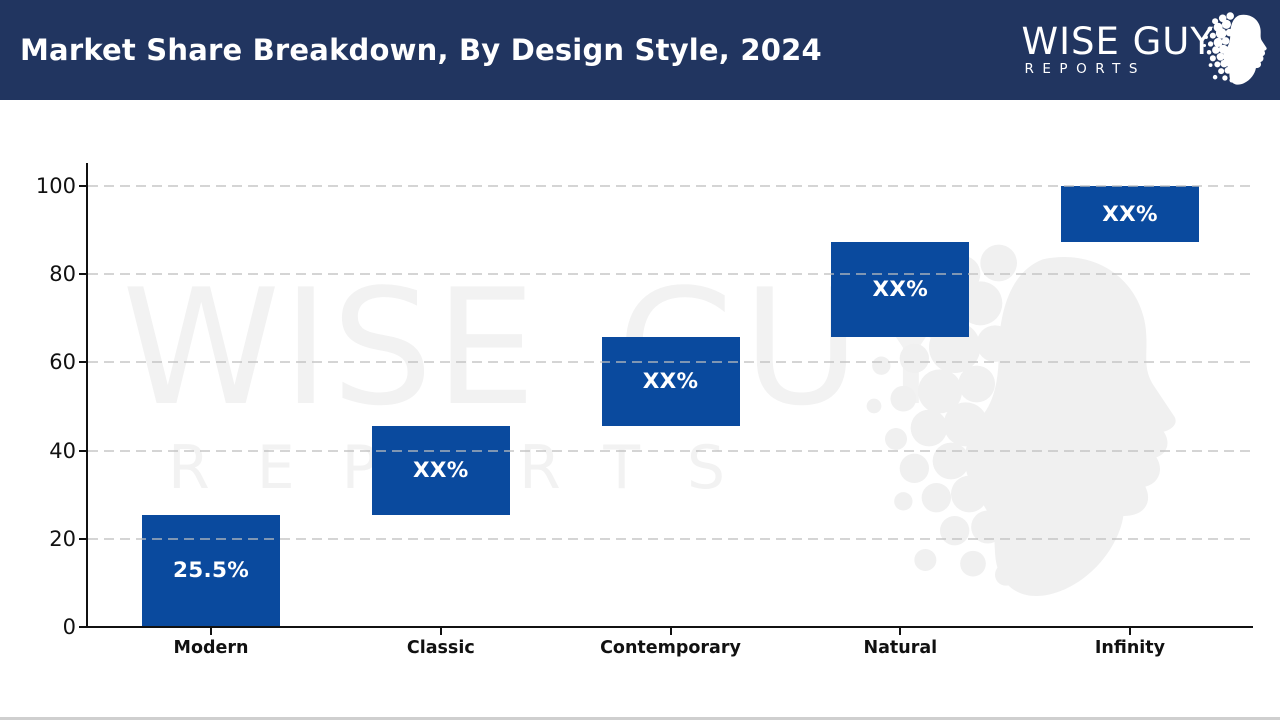 This screenshot has width=1280, height=720. I want to click on y-tick-label: 80, so click(62, 274).